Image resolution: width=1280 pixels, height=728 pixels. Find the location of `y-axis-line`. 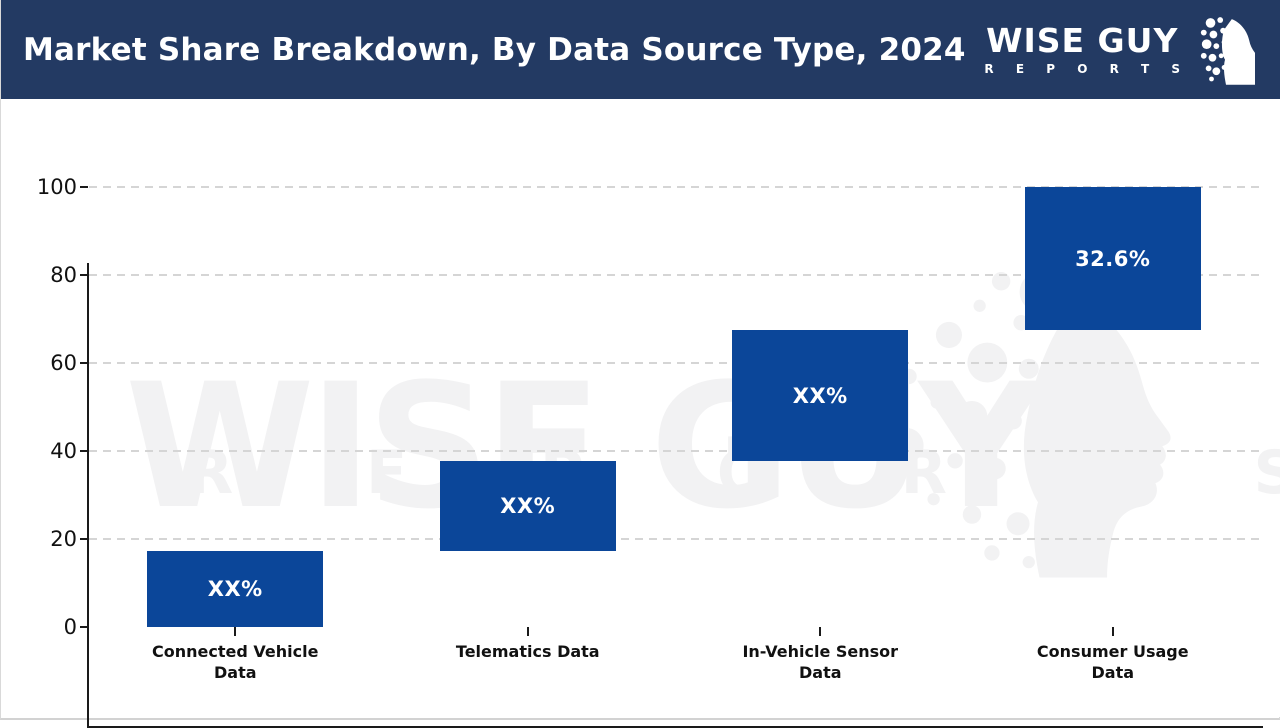

y-axis-line is located at coordinates (88, 495).